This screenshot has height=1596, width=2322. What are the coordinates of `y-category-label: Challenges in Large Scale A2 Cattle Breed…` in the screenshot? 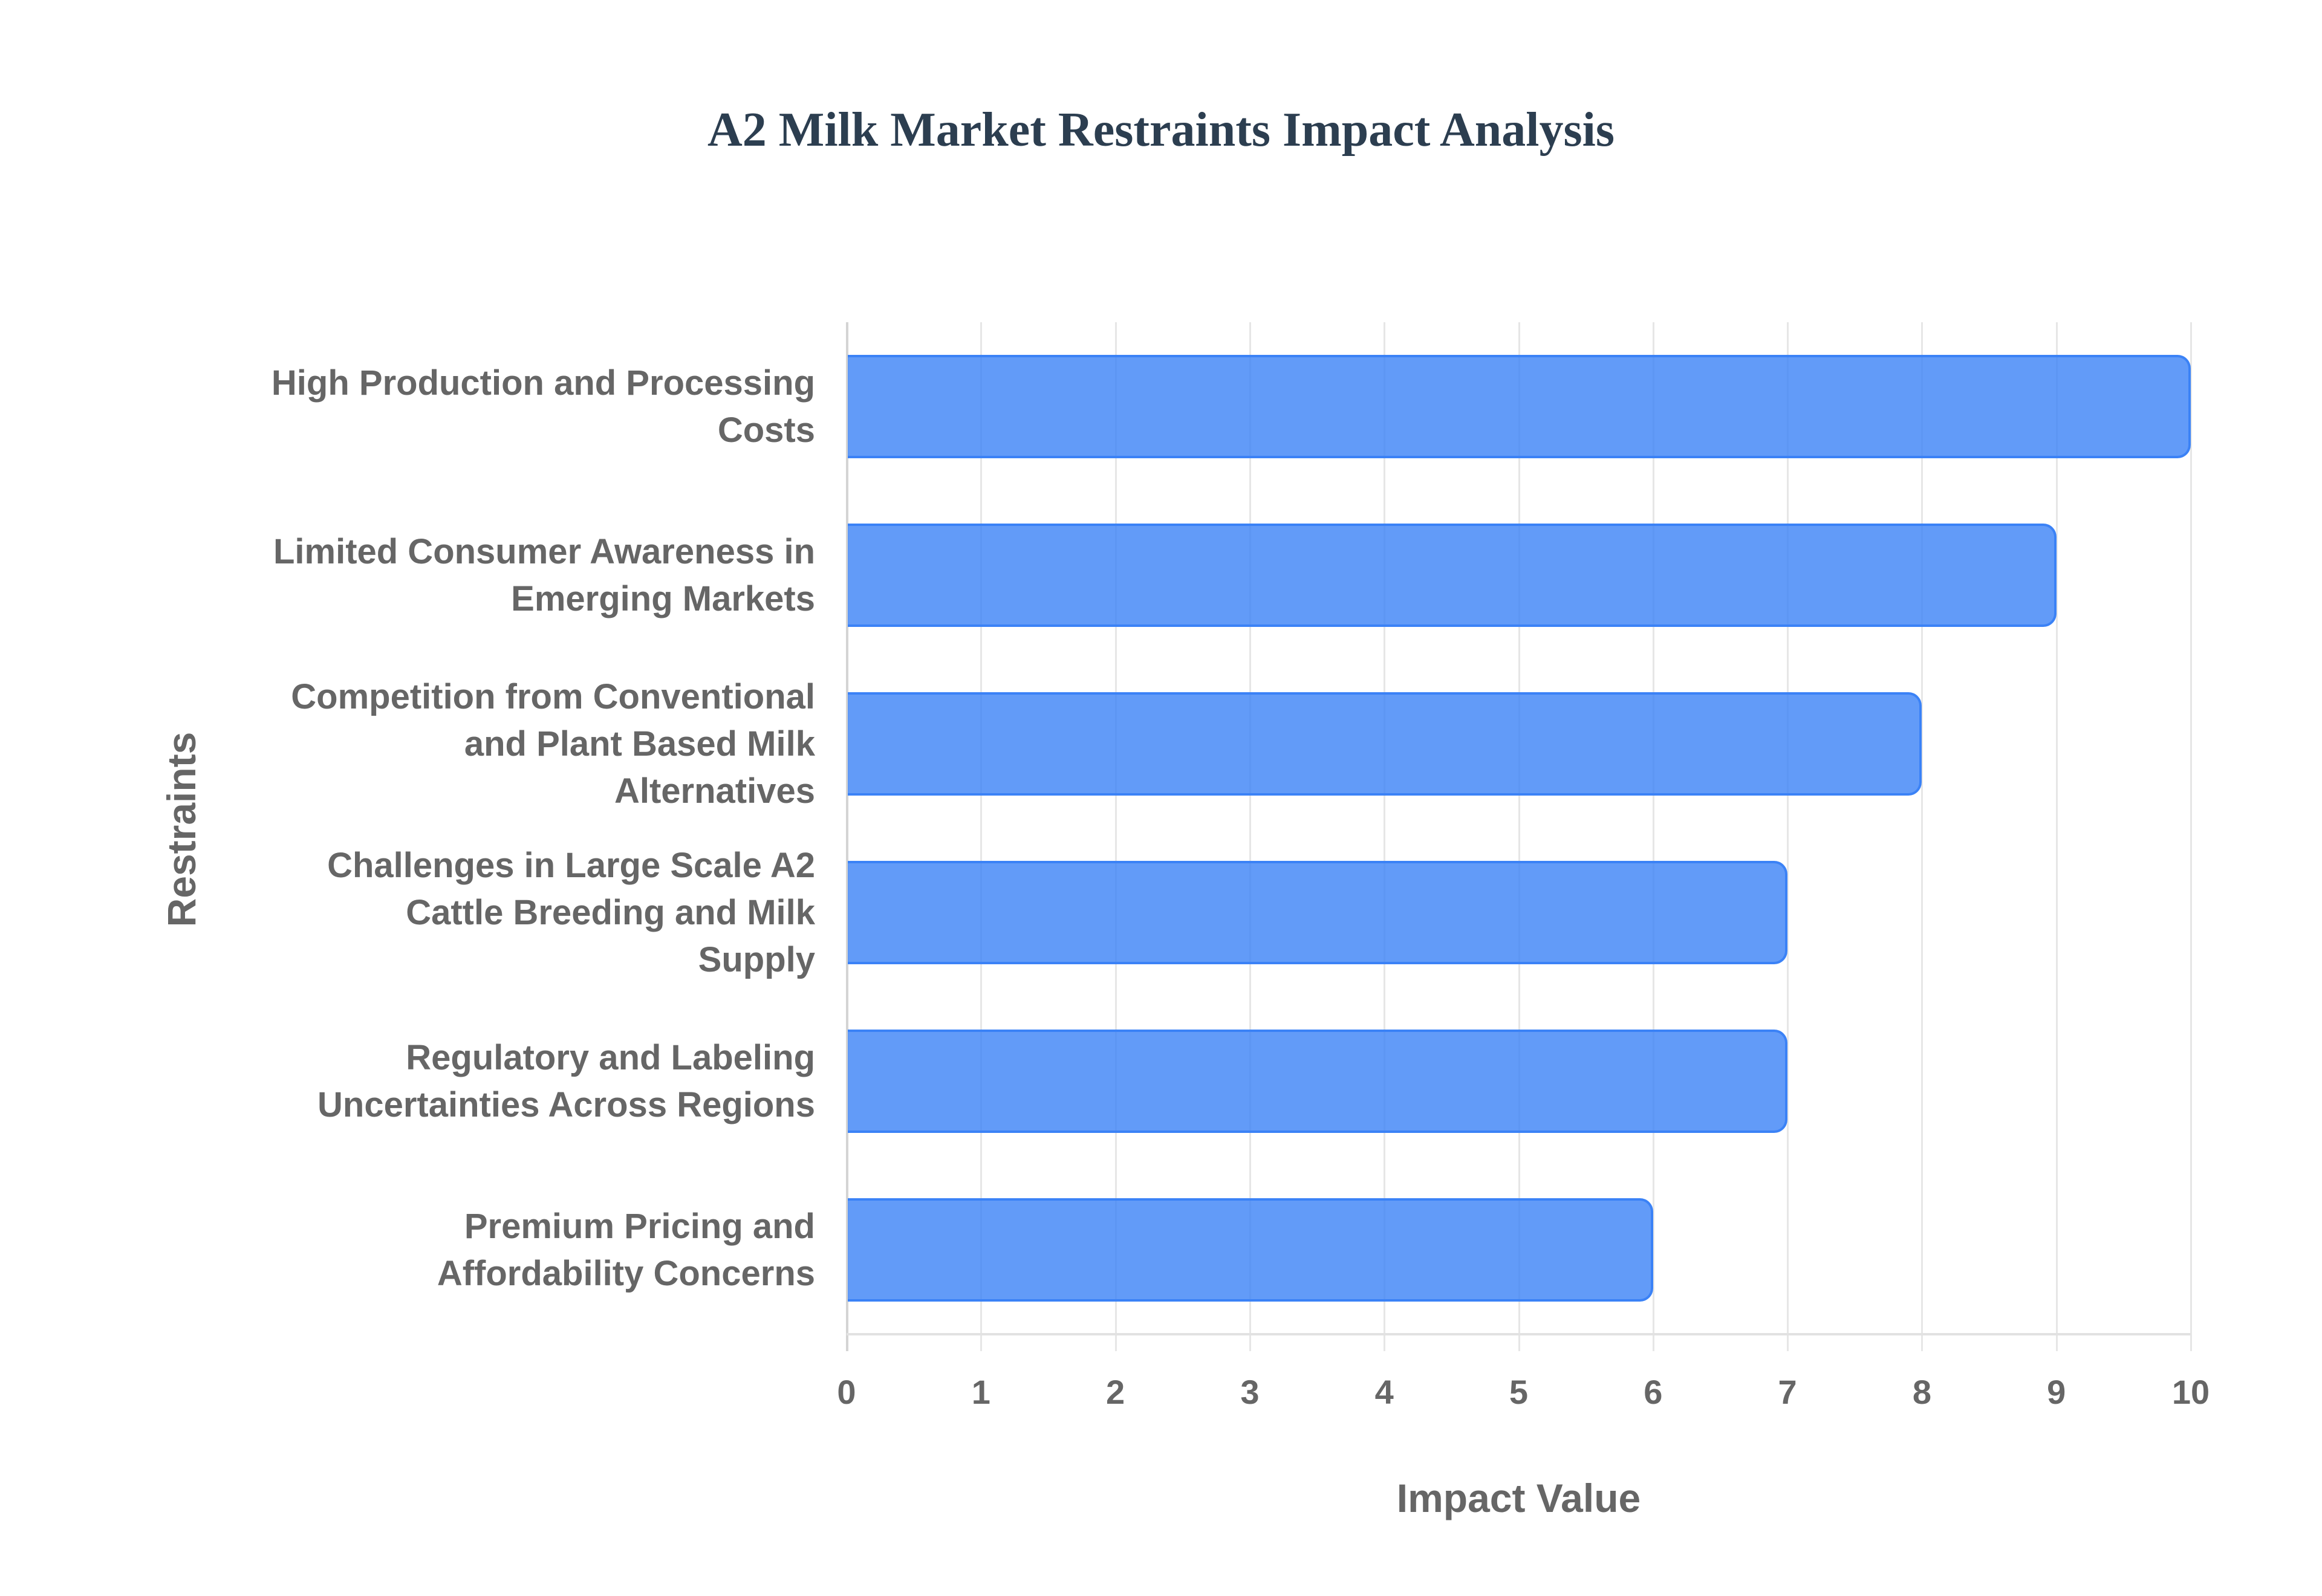 It's located at (543, 913).